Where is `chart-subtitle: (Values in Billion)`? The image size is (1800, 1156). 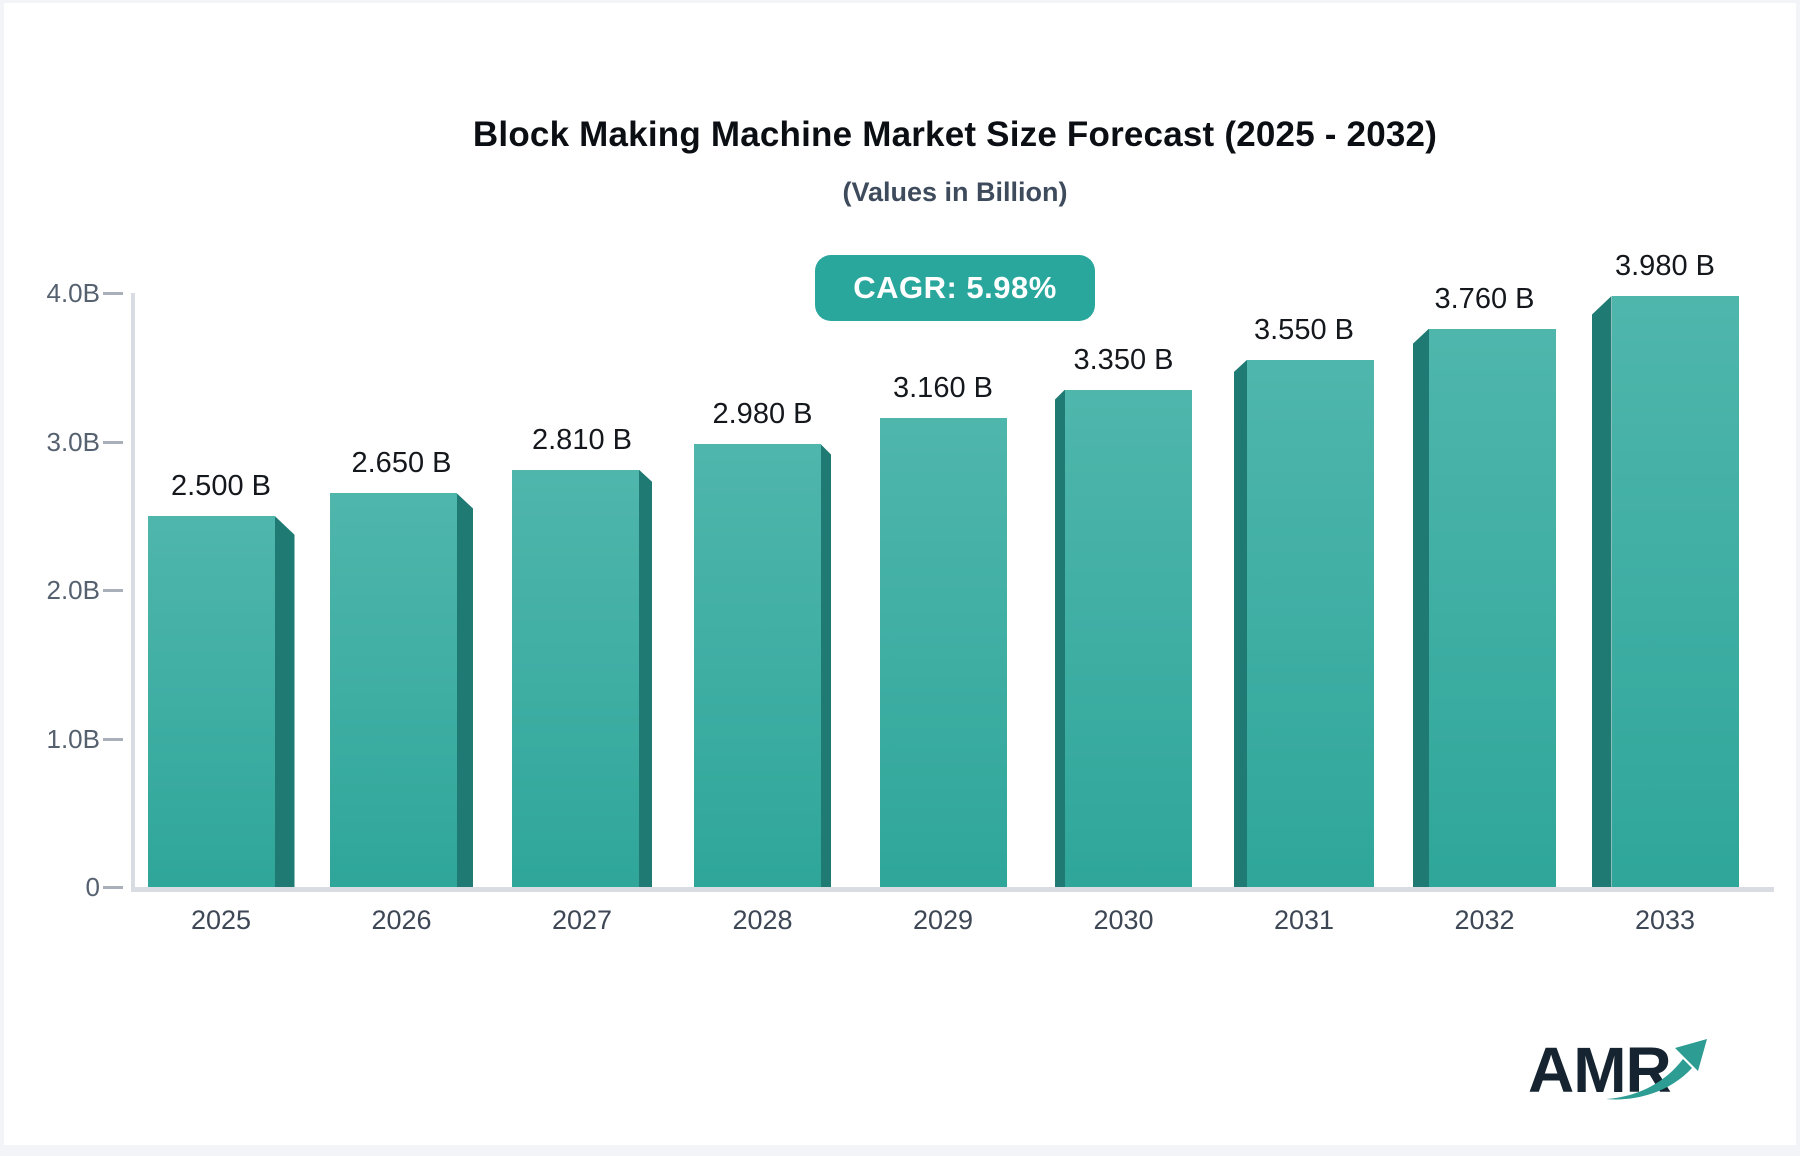 chart-subtitle: (Values in Billion) is located at coordinates (955, 192).